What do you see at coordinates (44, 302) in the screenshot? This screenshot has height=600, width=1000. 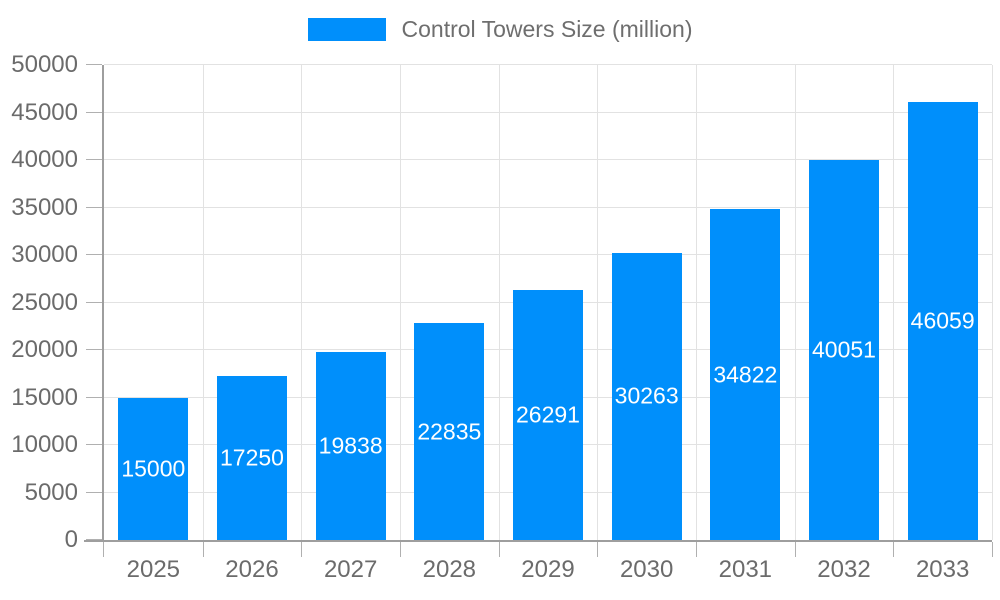 I see `y-axis-tick-label: 25000` at bounding box center [44, 302].